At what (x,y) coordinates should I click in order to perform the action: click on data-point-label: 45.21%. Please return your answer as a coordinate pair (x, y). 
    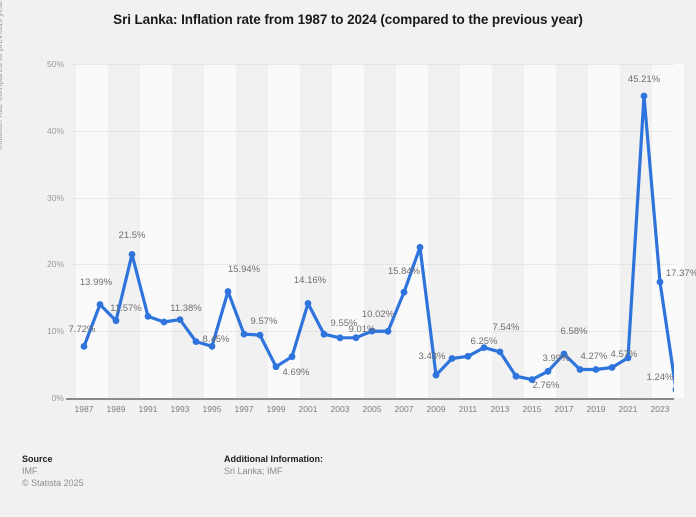
    Looking at the image, I should click on (644, 79).